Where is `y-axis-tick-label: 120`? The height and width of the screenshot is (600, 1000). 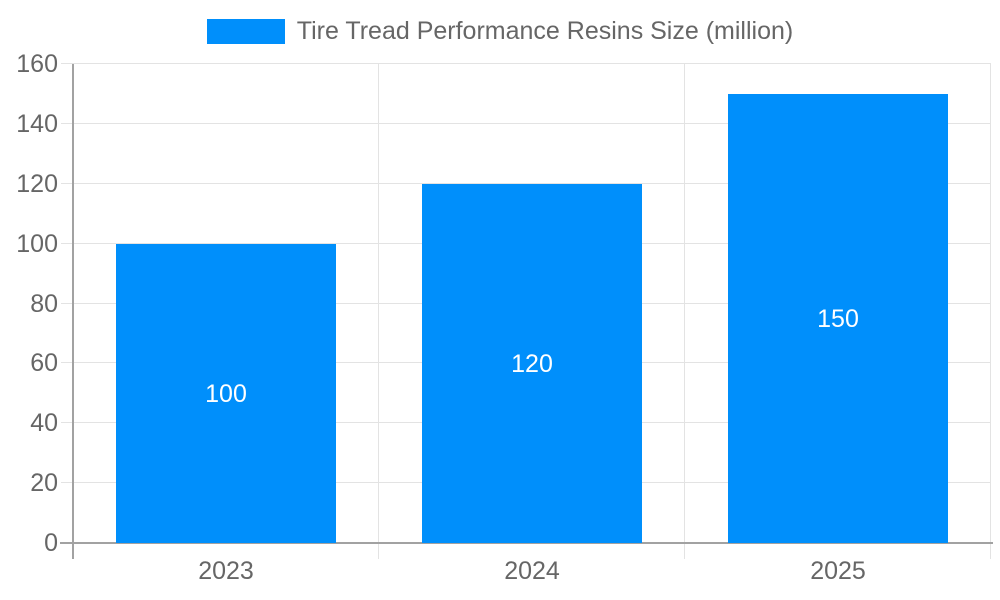 y-axis-tick-label: 120 is located at coordinates (37, 184).